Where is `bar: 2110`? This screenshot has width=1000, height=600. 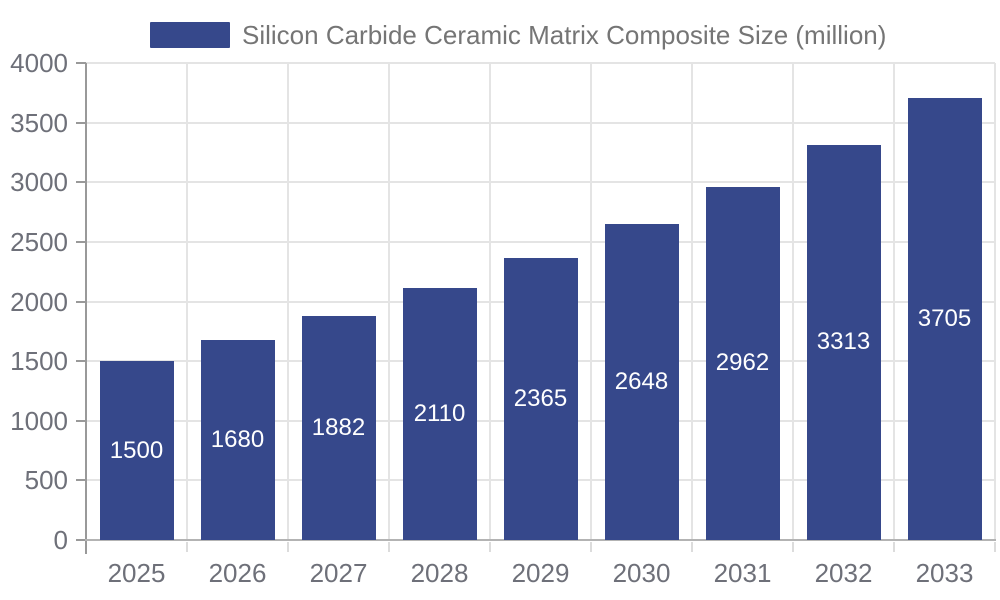 bar: 2110 is located at coordinates (439, 414).